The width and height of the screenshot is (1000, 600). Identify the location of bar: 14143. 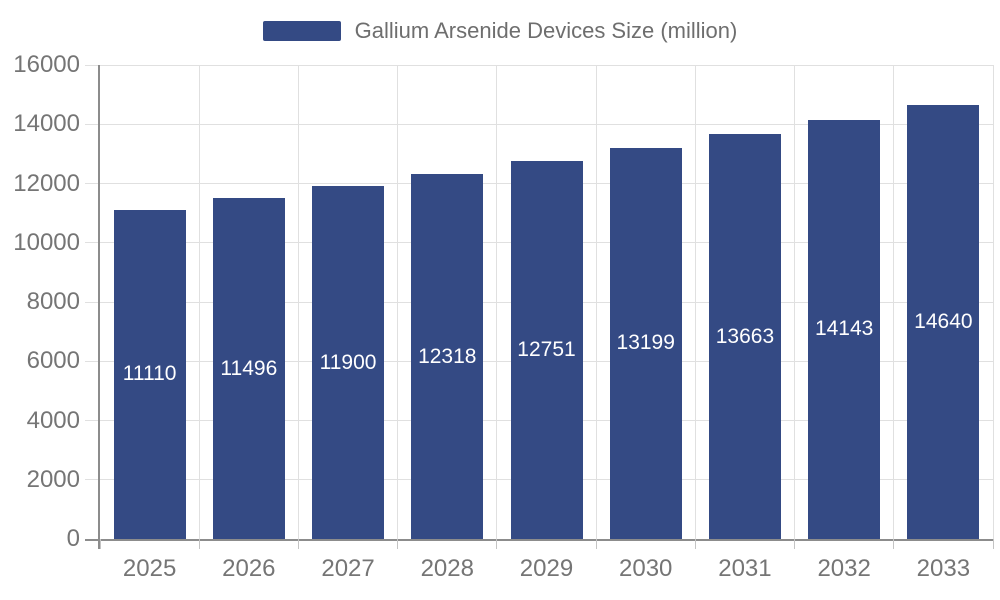
(844, 329).